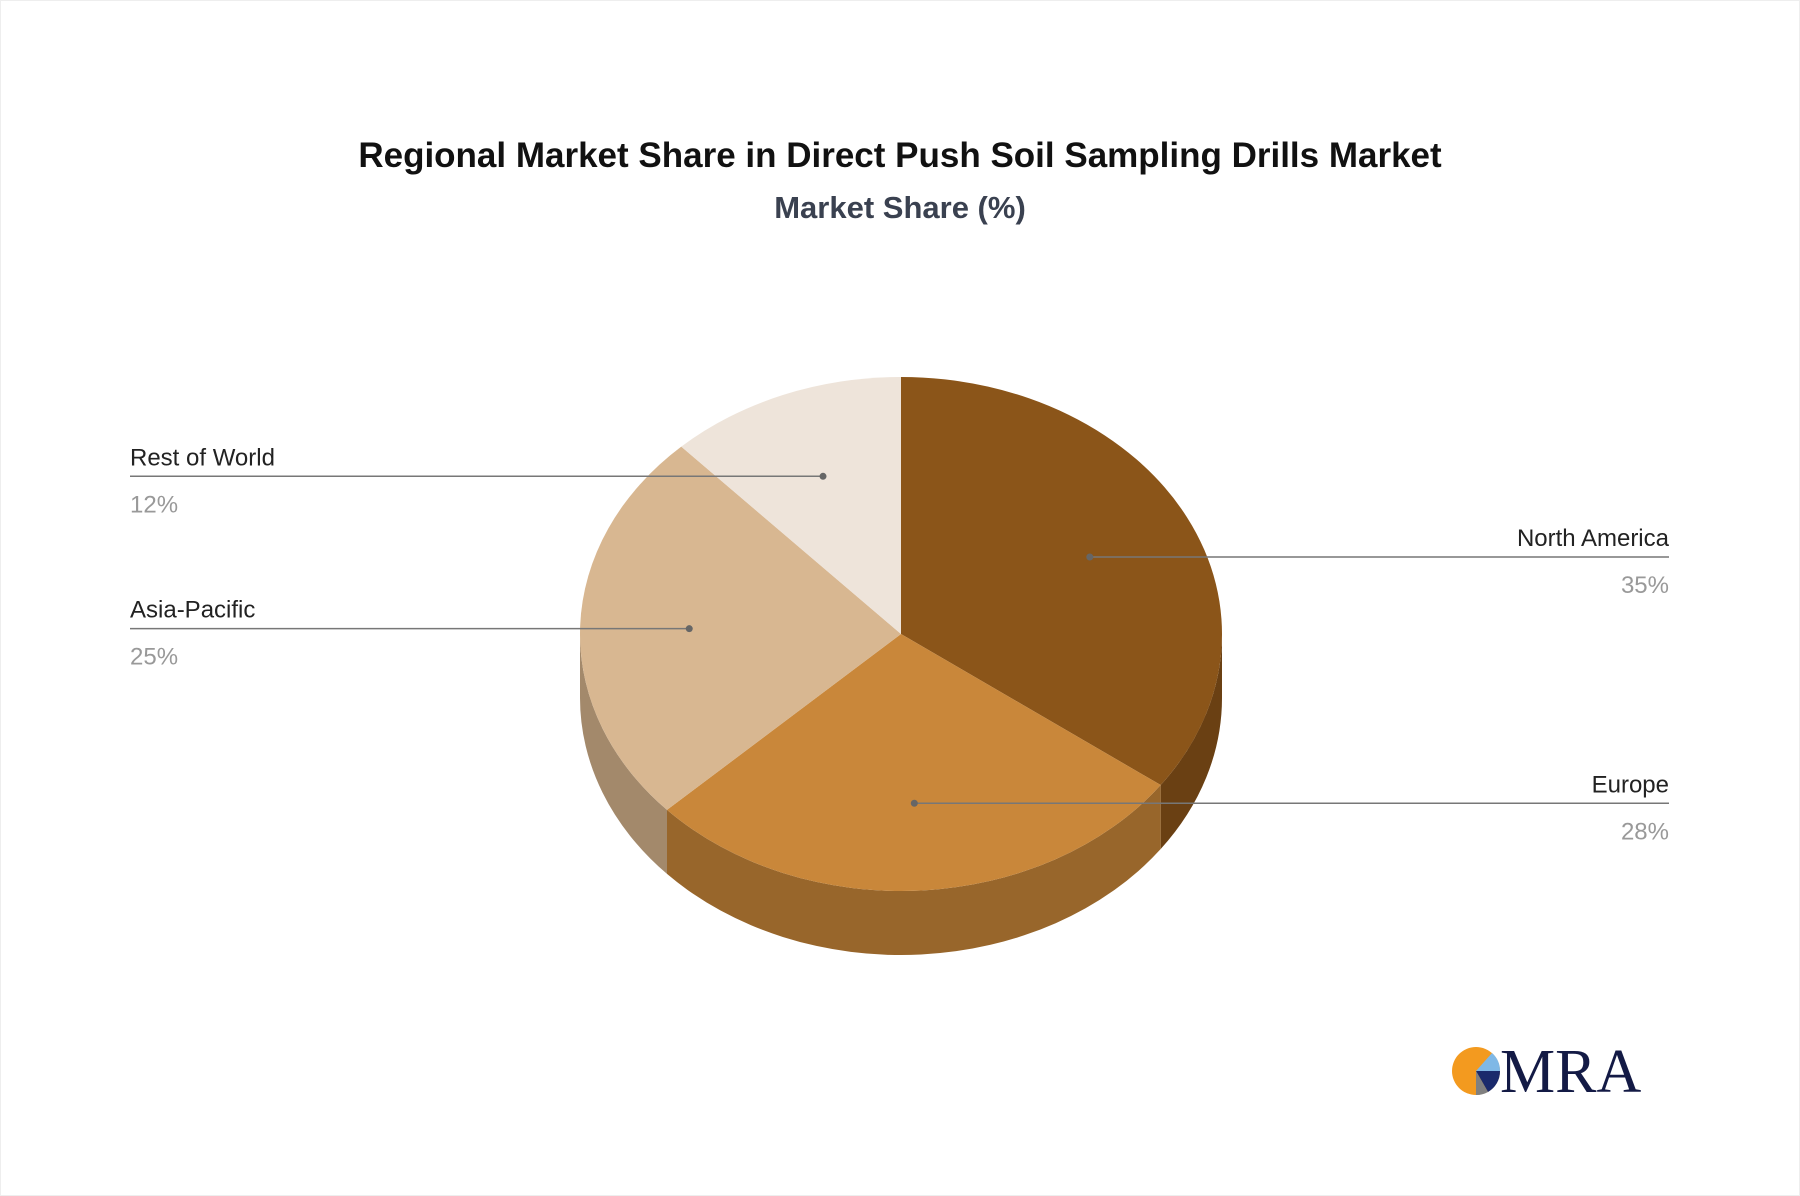  What do you see at coordinates (154, 657) in the screenshot?
I see `slice-value-asia-pacific: 25%` at bounding box center [154, 657].